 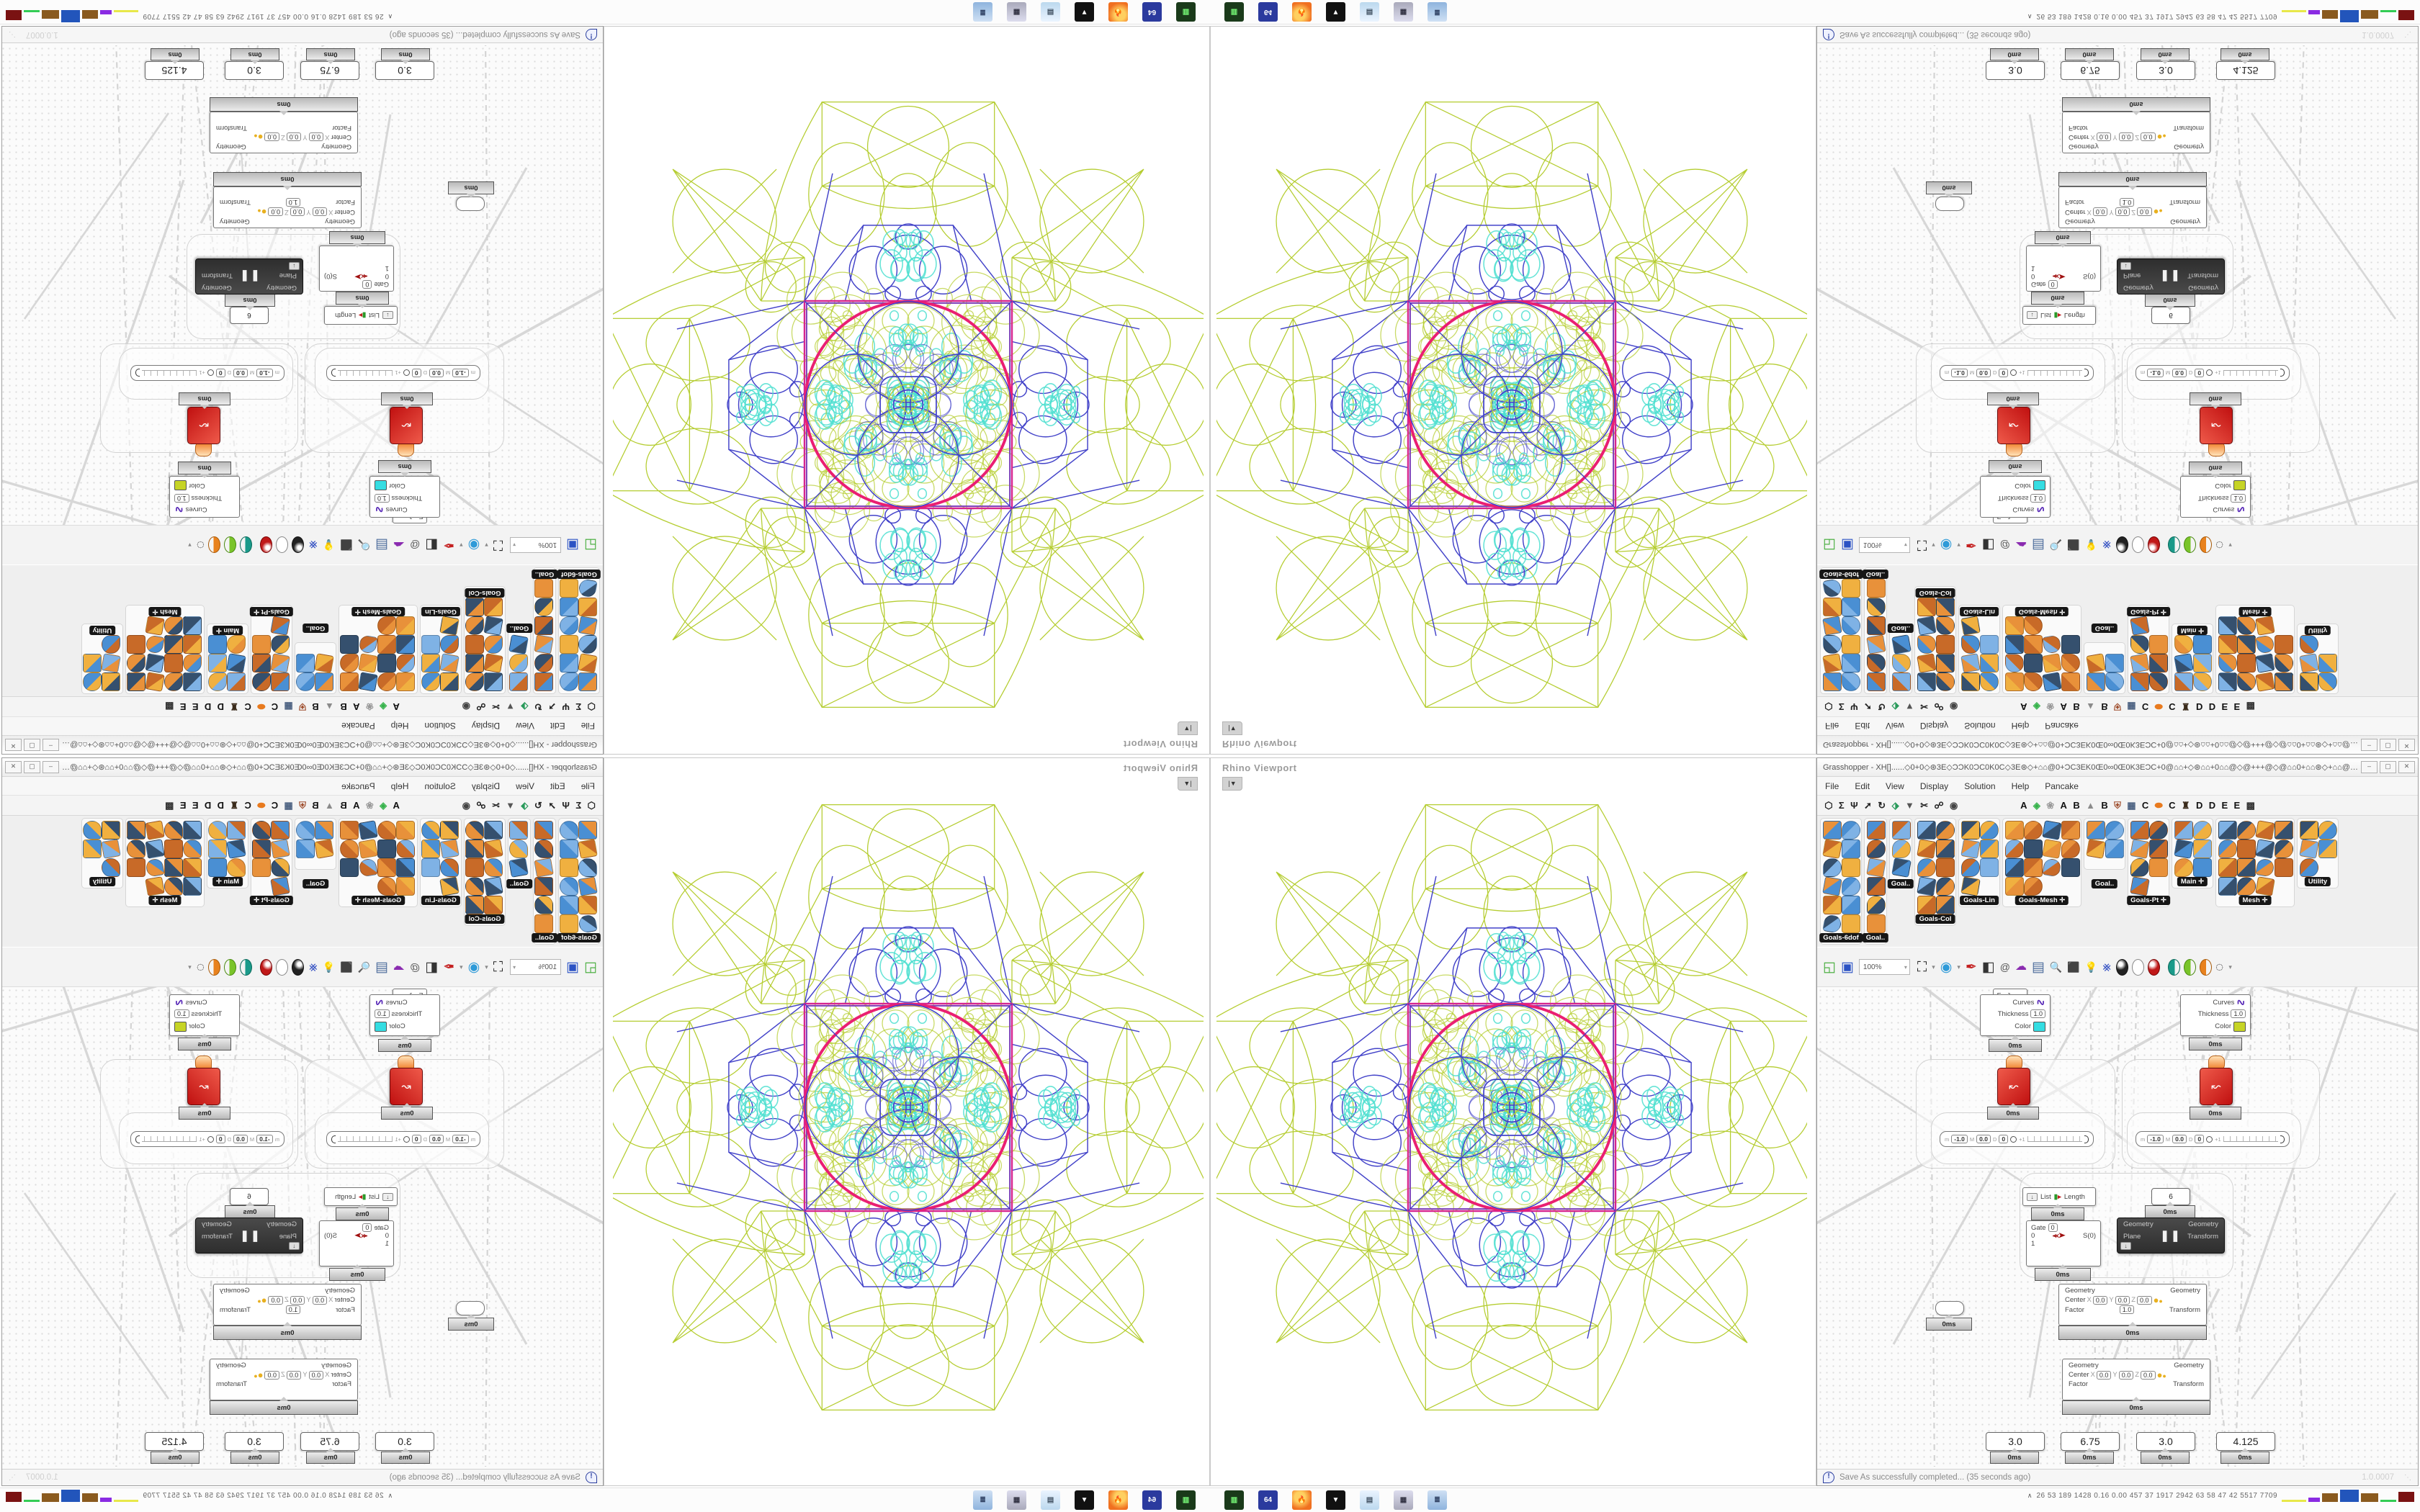 What do you see at coordinates (2148, 611) in the screenshot?
I see `palette-group-label: Goals-Pt ✛` at bounding box center [2148, 611].